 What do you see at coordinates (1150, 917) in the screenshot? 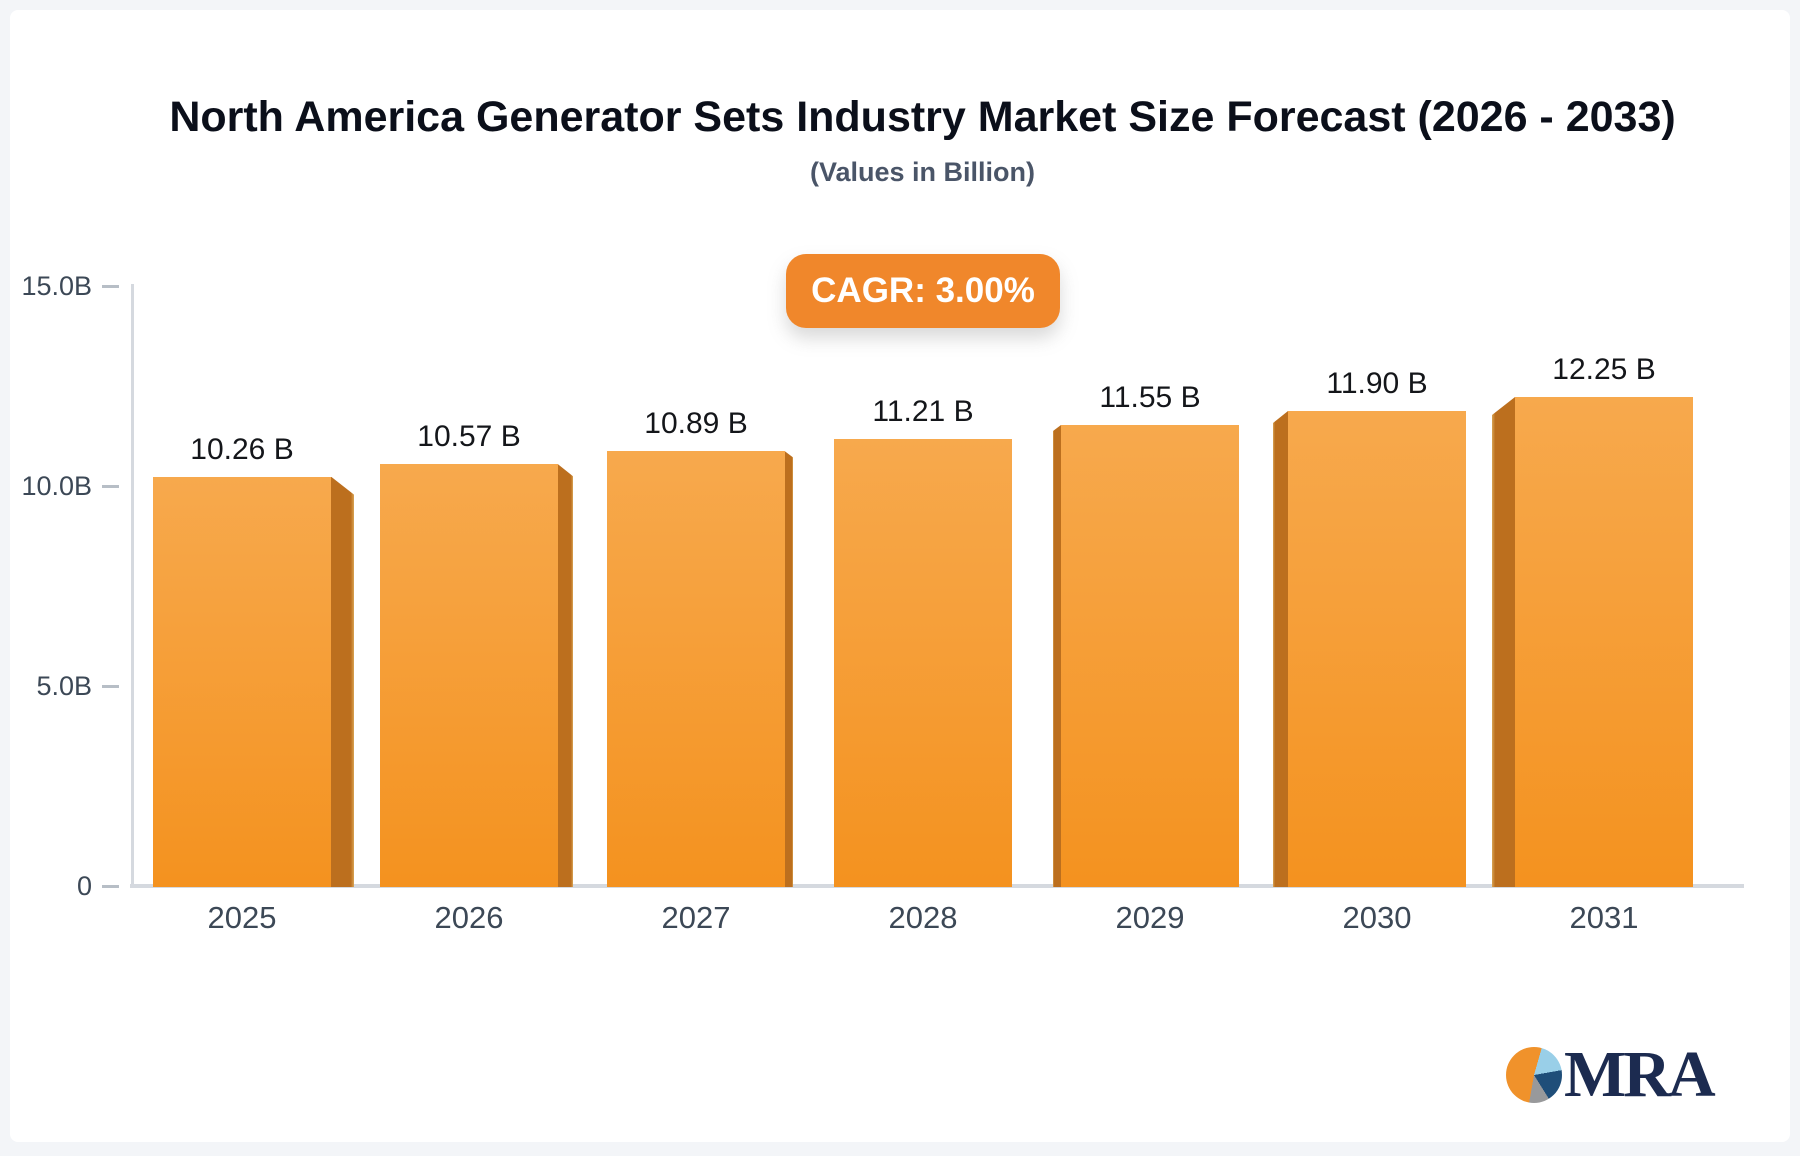
I see `x-axis-label-2029: 2029` at bounding box center [1150, 917].